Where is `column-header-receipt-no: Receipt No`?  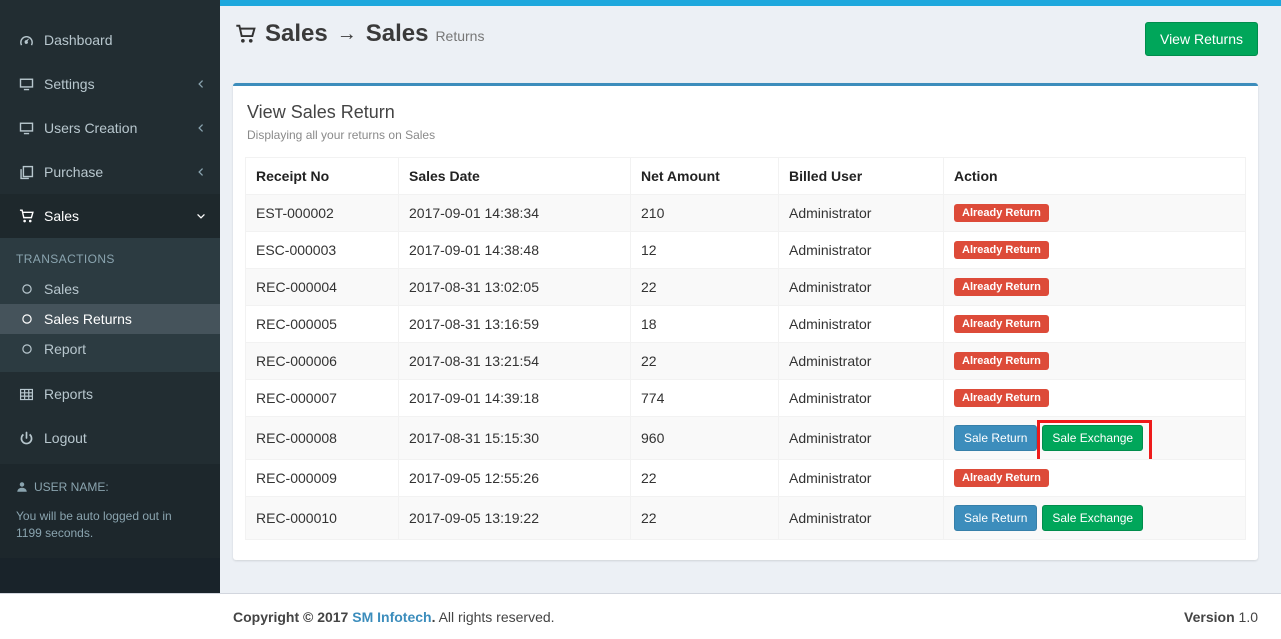 column-header-receipt-no: Receipt No is located at coordinates (322, 176).